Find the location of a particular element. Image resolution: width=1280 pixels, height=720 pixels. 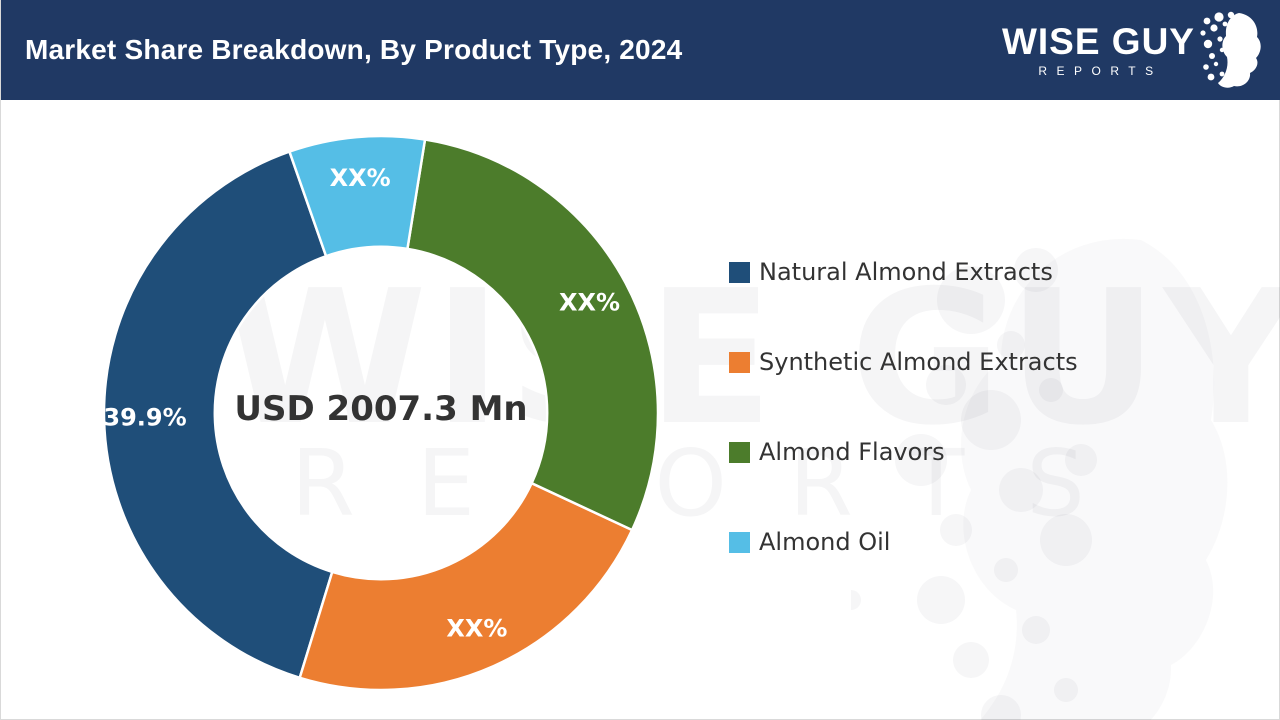

pie-segment-label-almond-flavors: XX% is located at coordinates (589, 302).